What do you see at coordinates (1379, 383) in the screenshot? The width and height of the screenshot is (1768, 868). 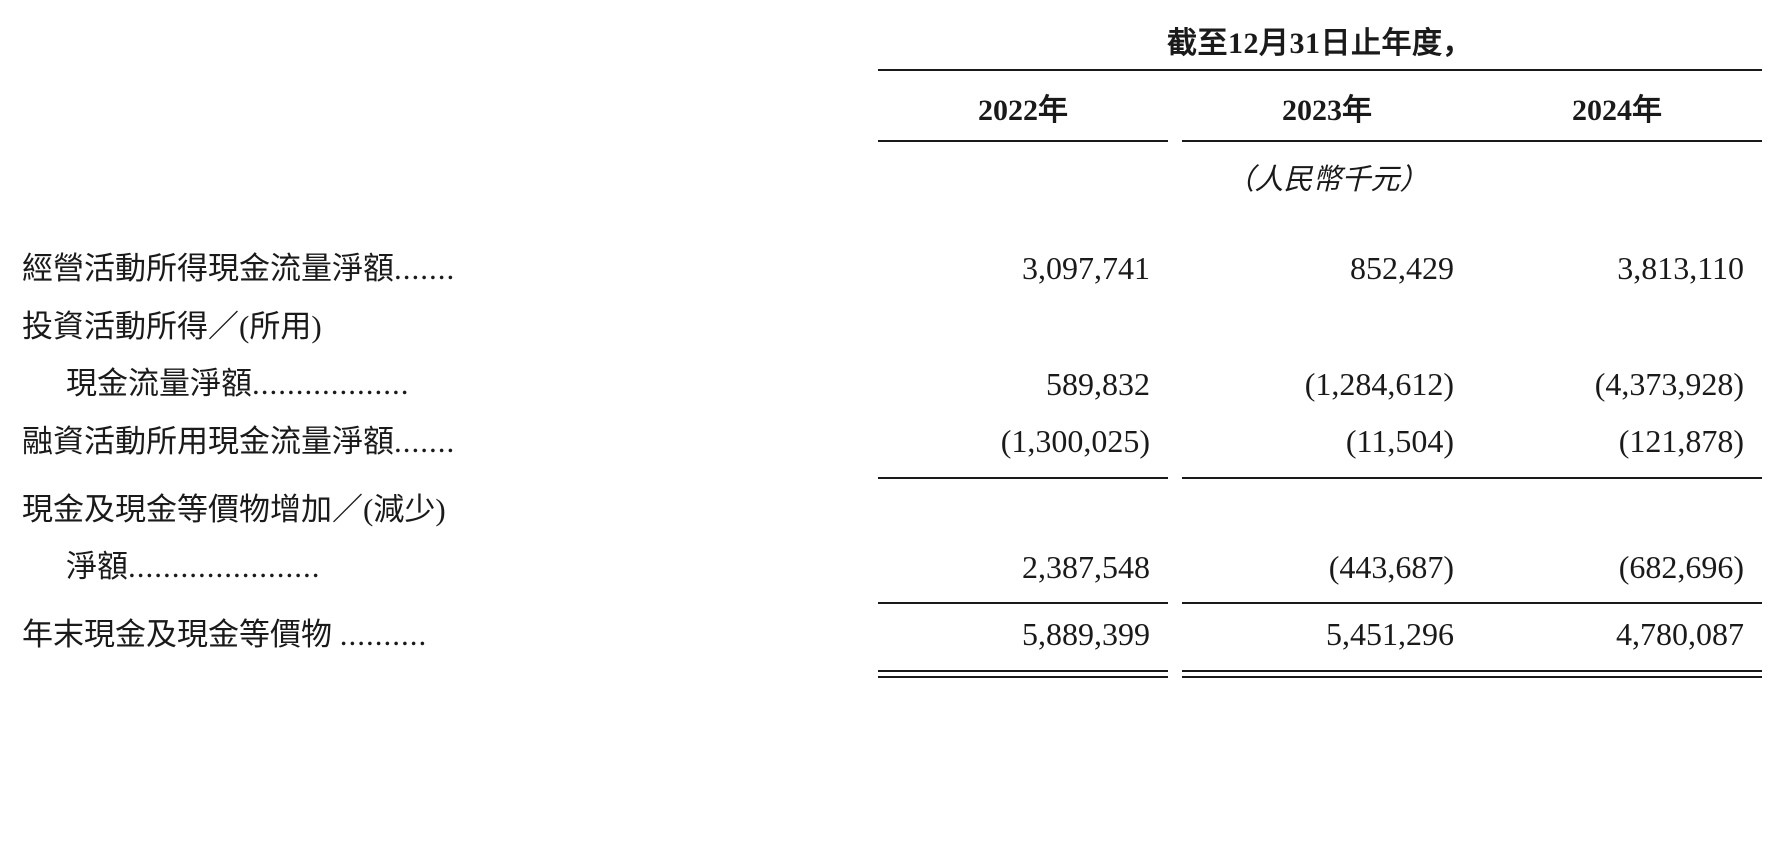 I see `row-value-investing-2023: (1,284,612)` at bounding box center [1379, 383].